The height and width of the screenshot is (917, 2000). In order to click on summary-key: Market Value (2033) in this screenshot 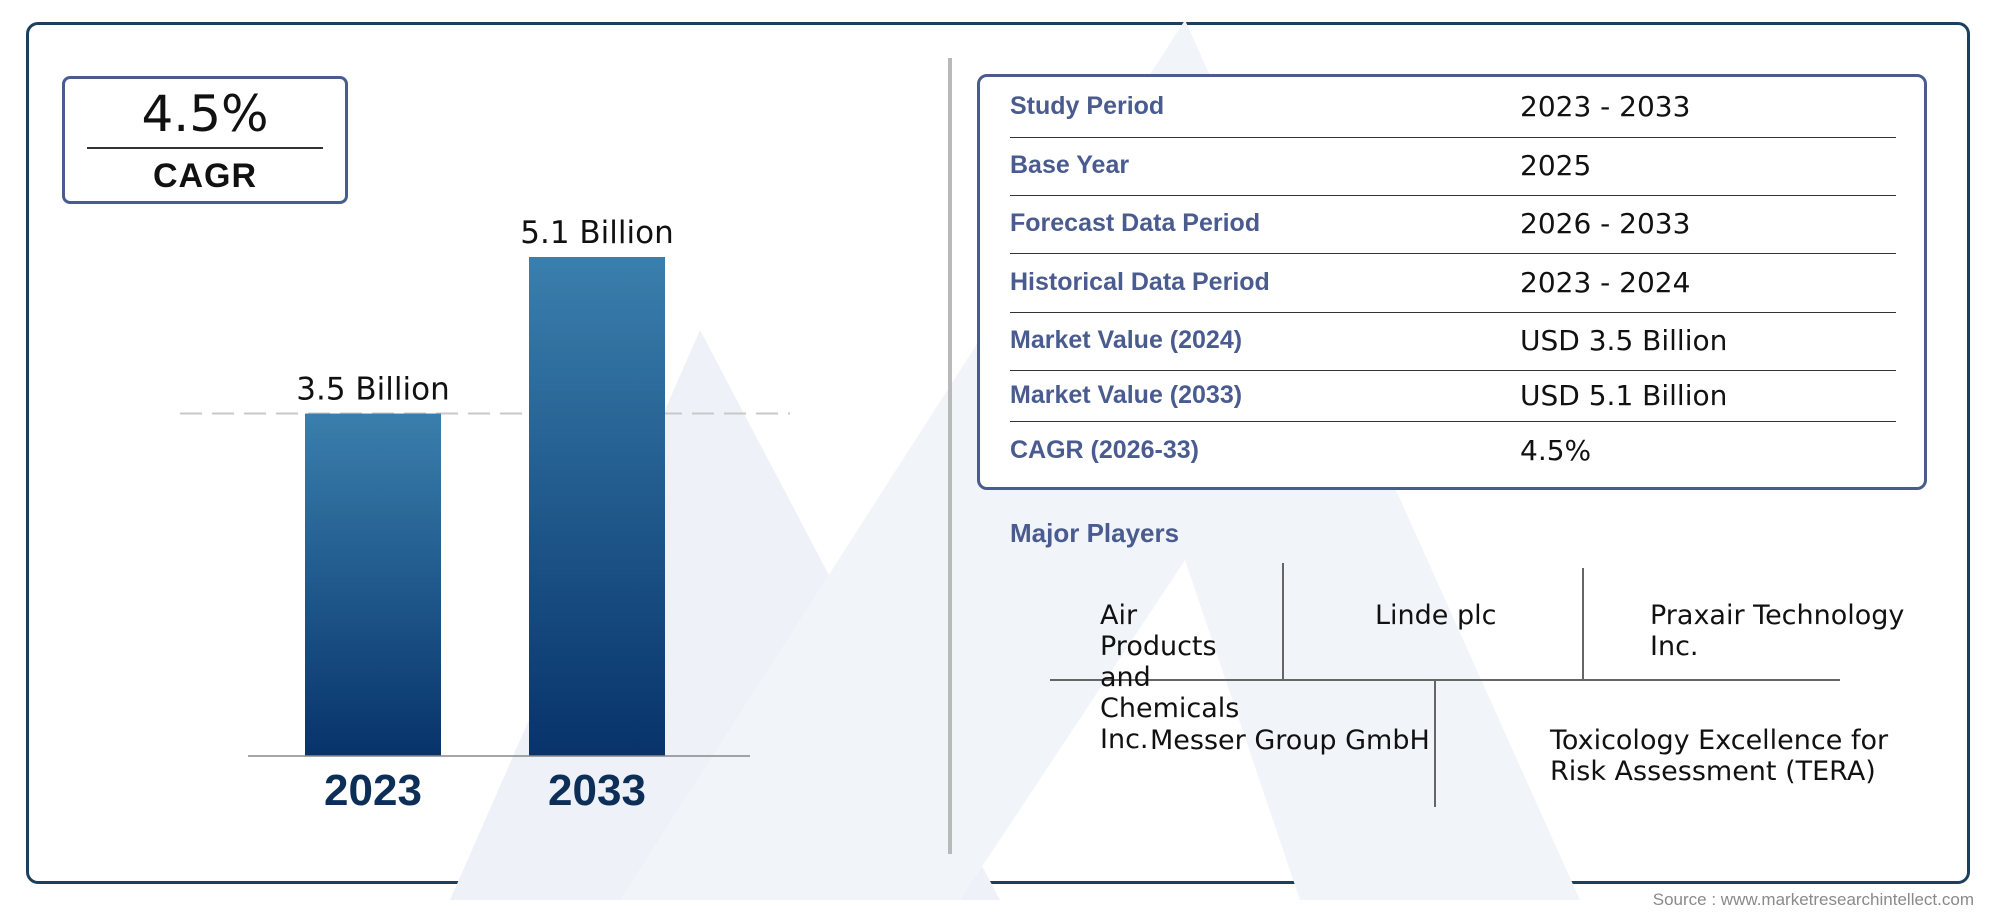, I will do `click(1126, 394)`.